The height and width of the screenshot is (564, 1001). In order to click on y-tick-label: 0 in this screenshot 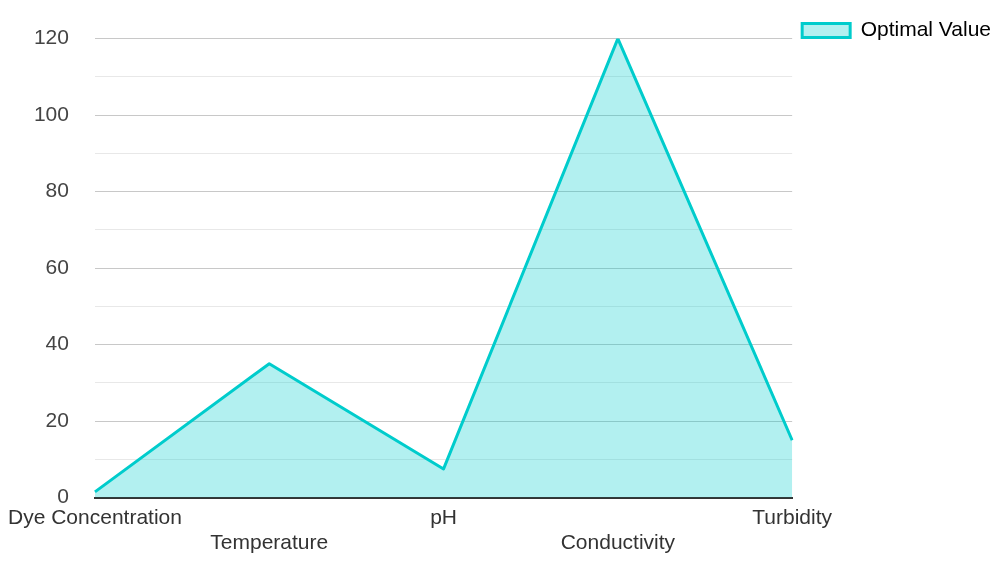, I will do `click(63, 496)`.